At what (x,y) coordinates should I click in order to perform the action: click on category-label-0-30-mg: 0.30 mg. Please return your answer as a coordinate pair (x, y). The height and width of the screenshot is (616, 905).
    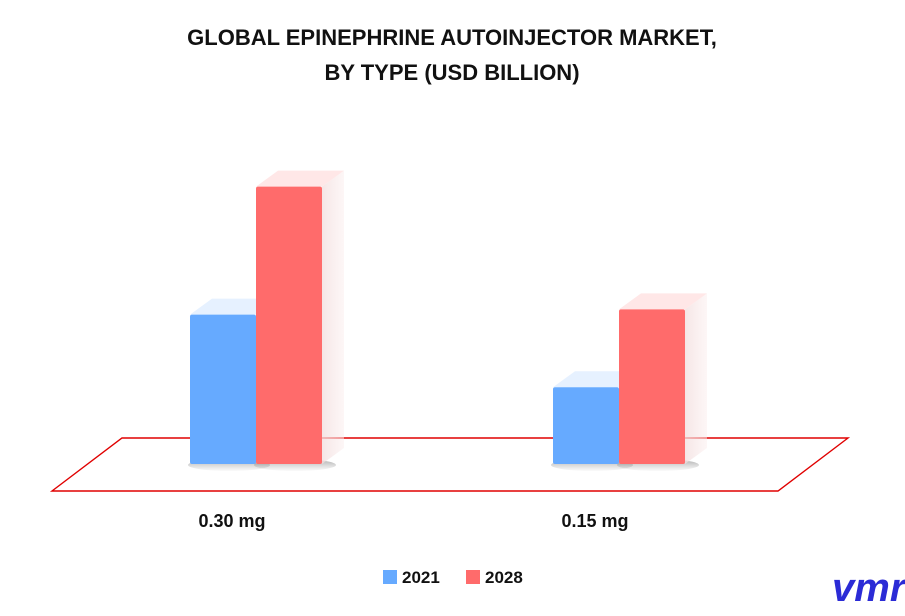
    Looking at the image, I should click on (231, 521).